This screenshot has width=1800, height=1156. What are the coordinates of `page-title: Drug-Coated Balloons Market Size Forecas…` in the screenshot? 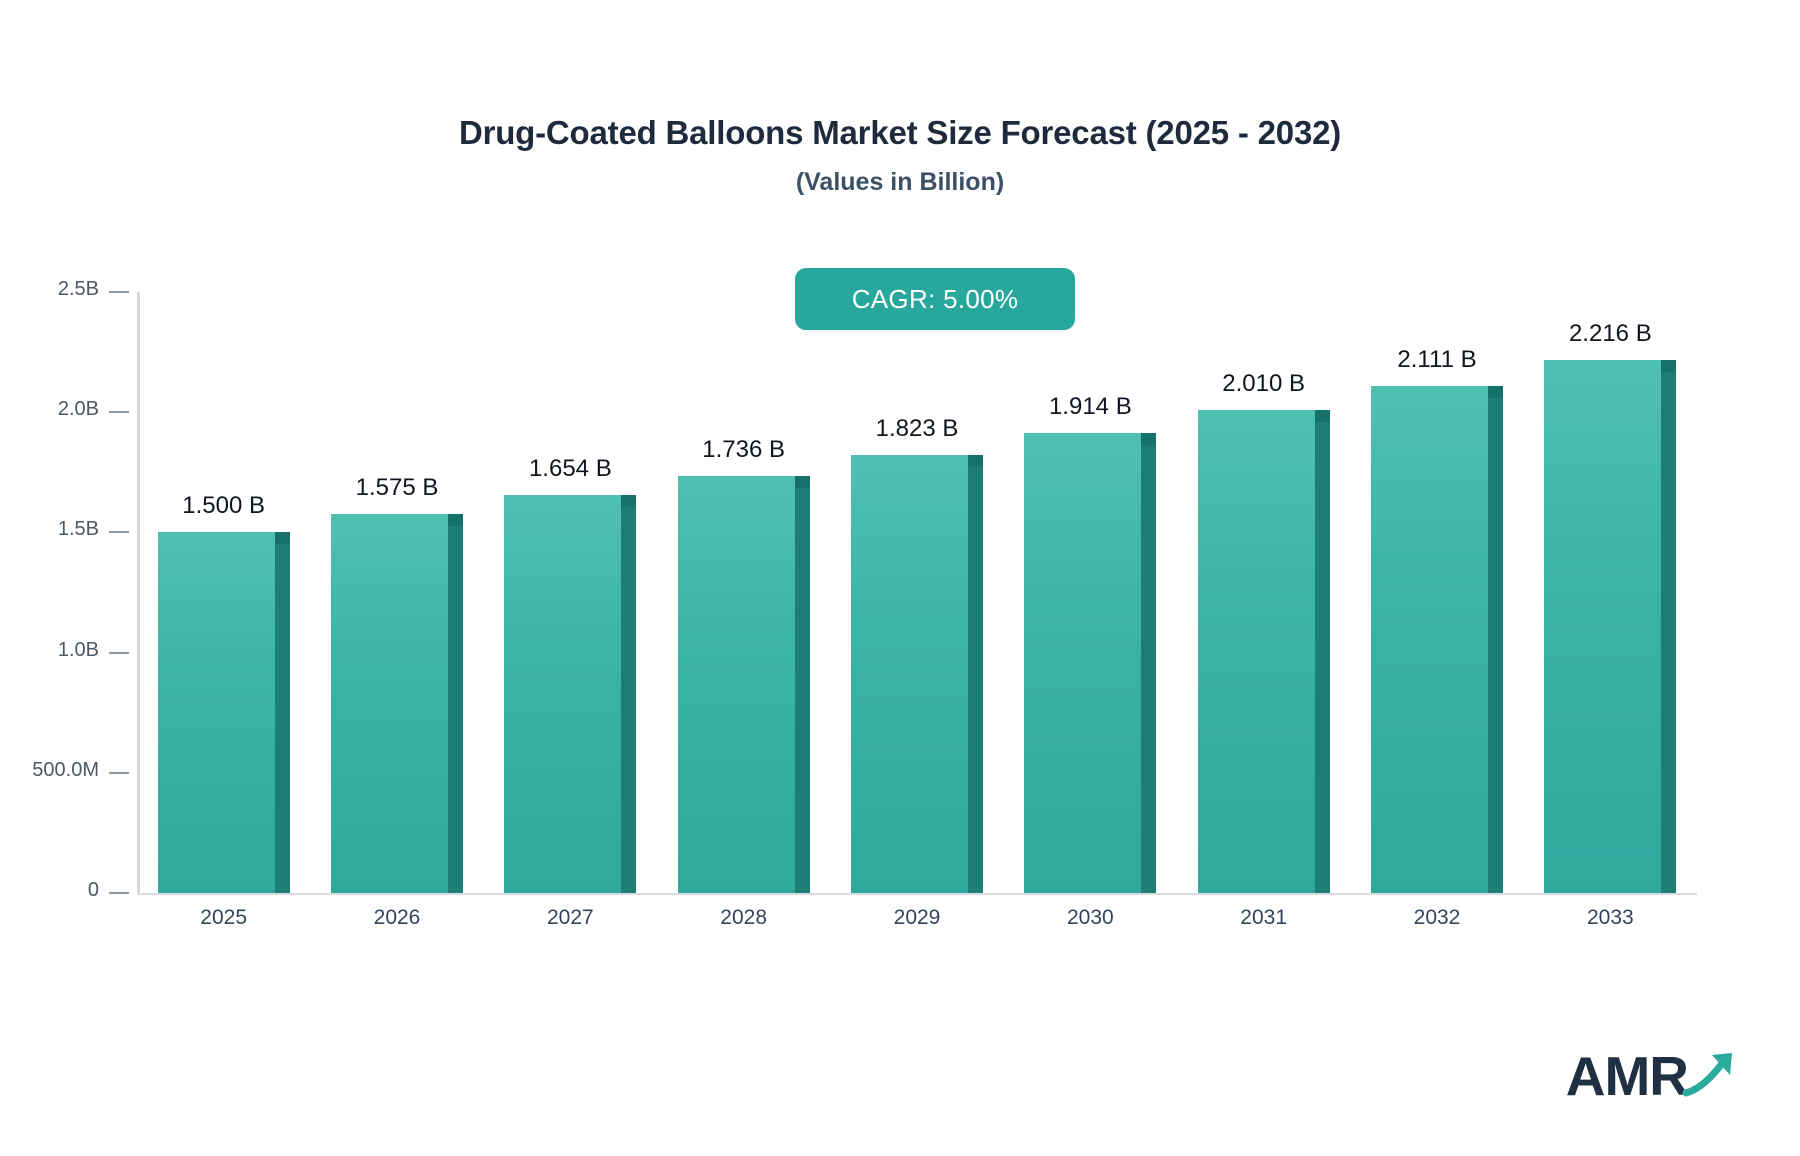 It's located at (900, 132).